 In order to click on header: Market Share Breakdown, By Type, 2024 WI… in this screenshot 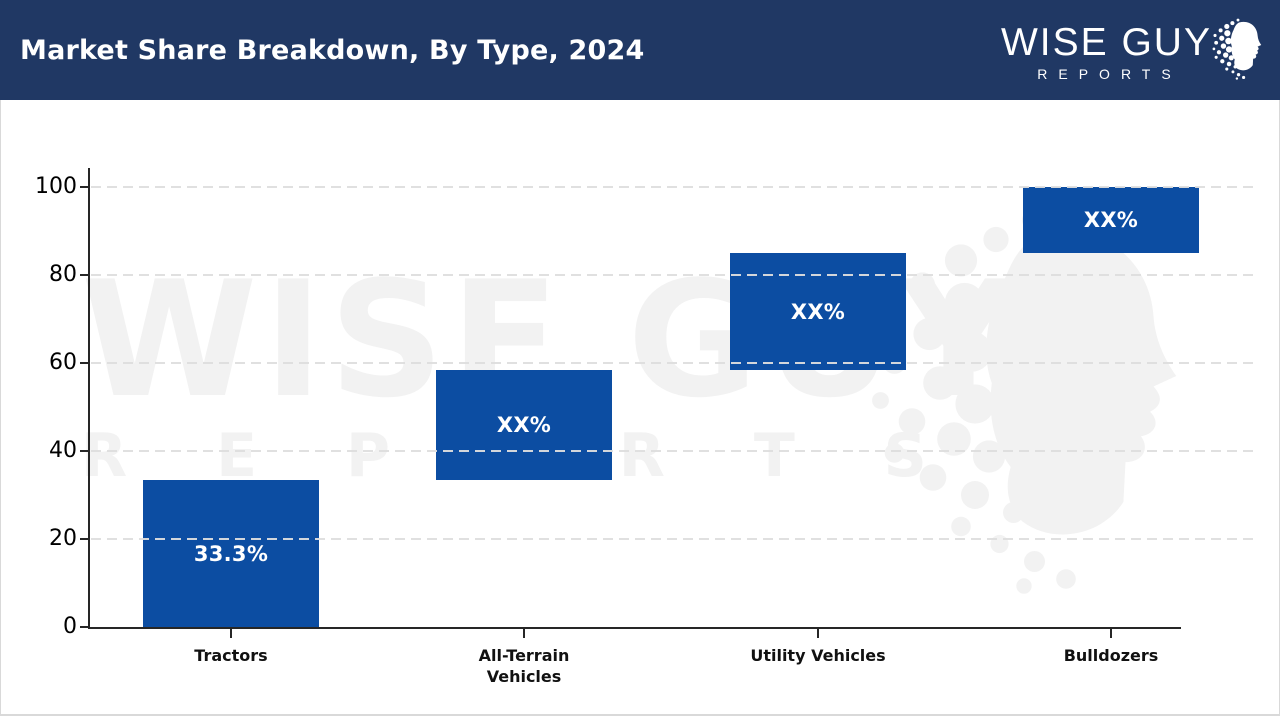, I will do `click(640, 50)`.